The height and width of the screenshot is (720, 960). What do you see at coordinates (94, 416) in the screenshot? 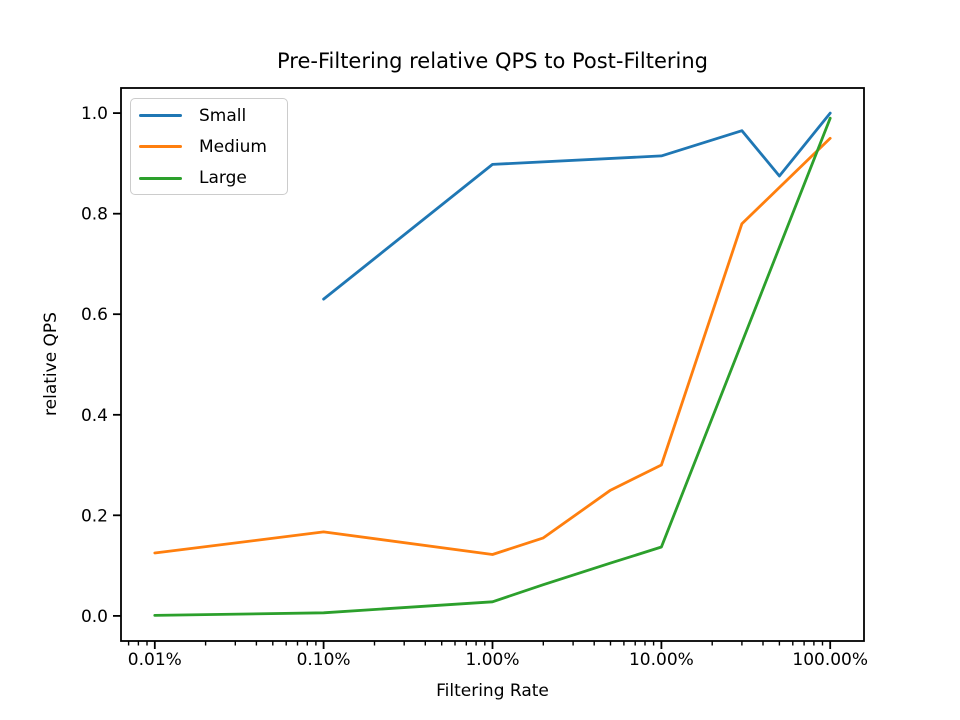
I see `y-tick-label: 0.4` at bounding box center [94, 416].